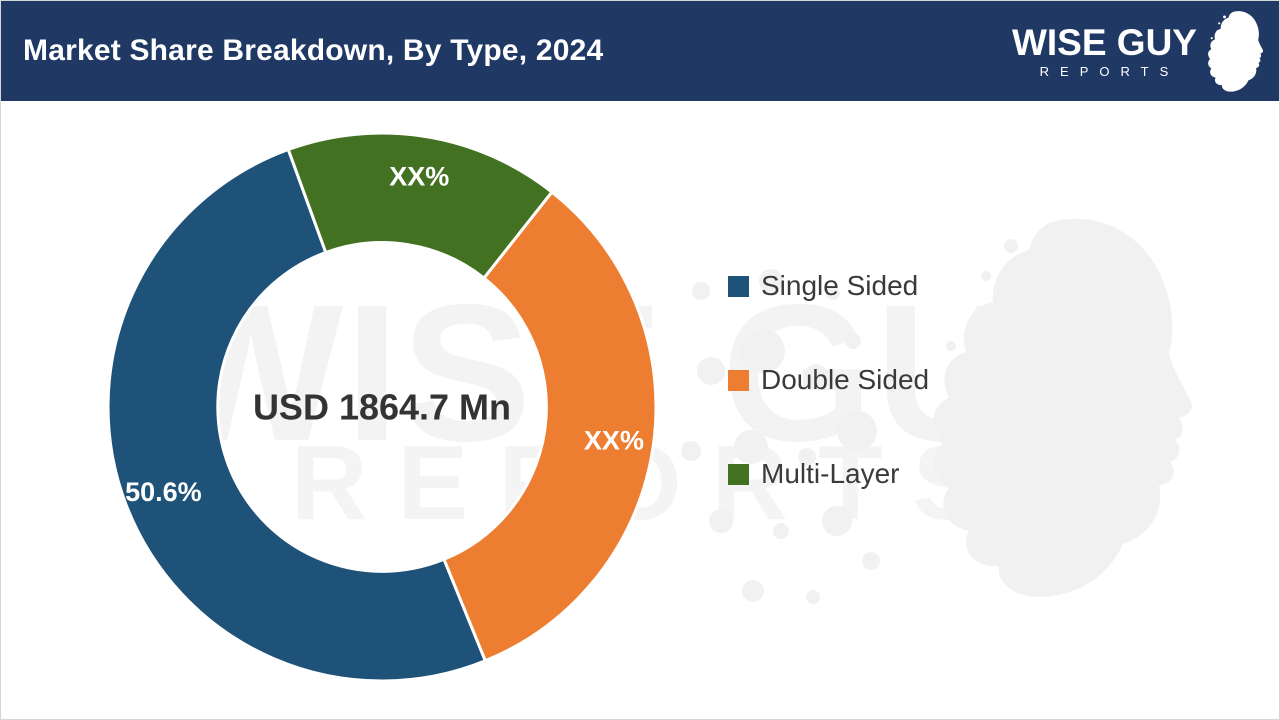 The image size is (1280, 720). Describe the element at coordinates (1236, 51) in the screenshot. I see `logo-face-icon` at that location.